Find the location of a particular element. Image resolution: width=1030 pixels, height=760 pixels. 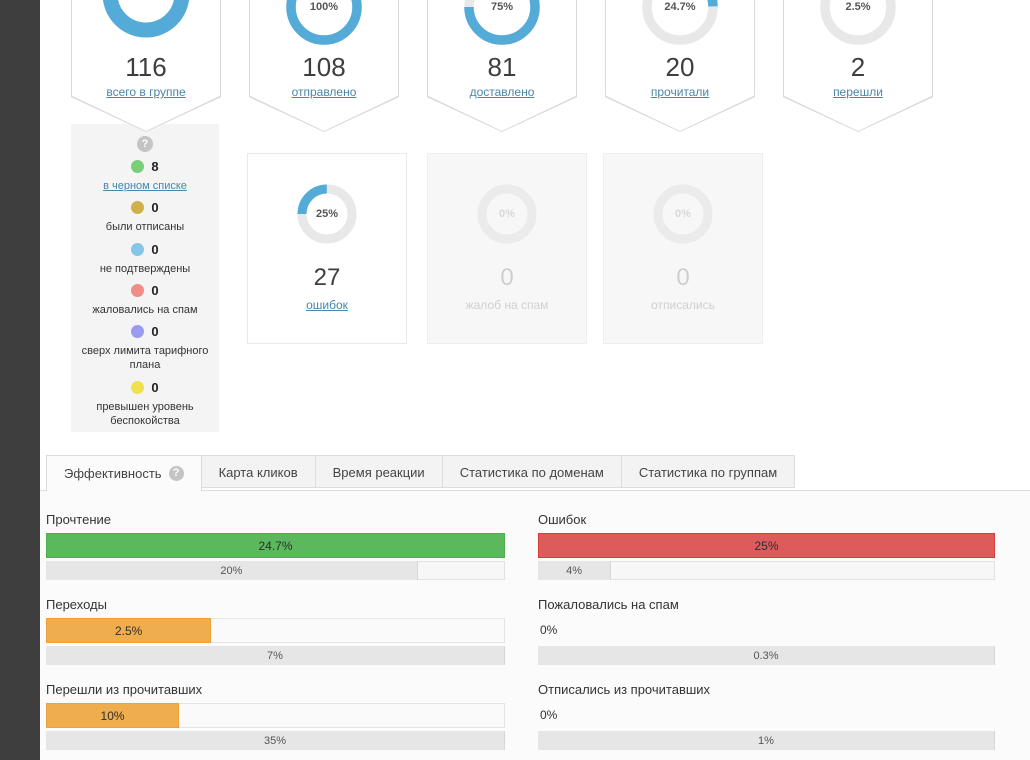

tab-group-stats: Статистика по группам is located at coordinates (708, 471).